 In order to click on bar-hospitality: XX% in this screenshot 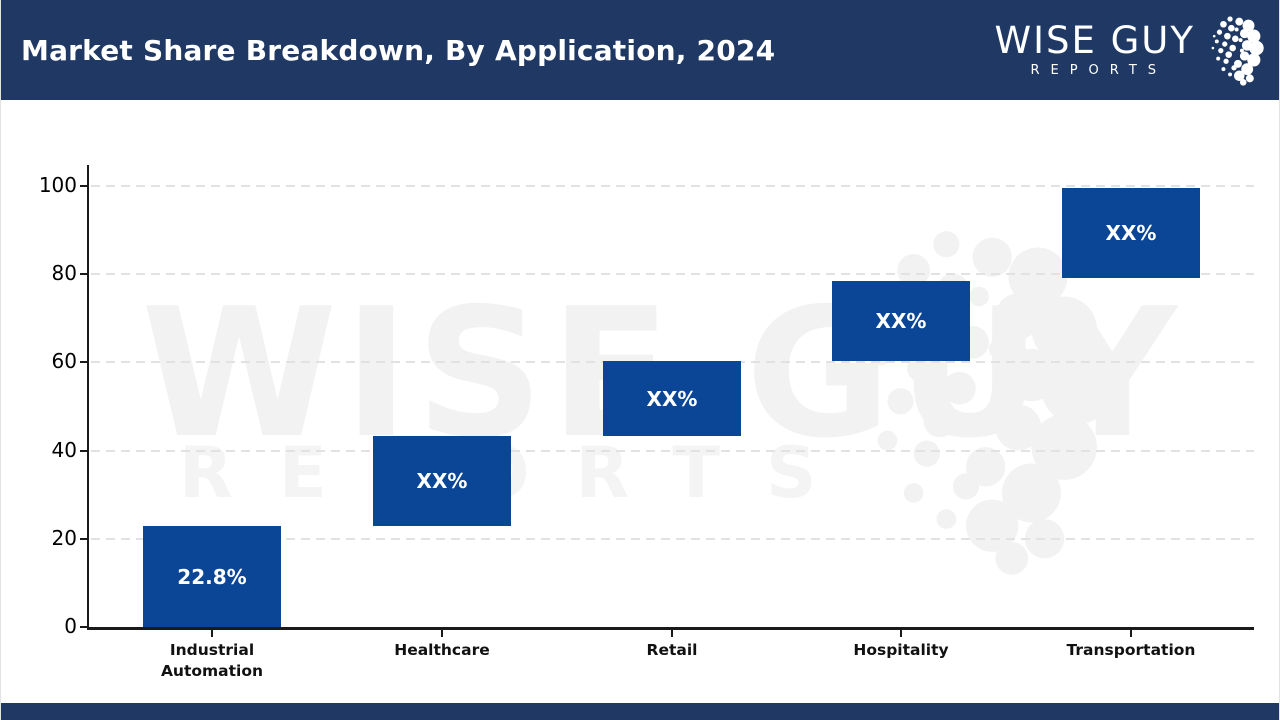, I will do `click(901, 321)`.